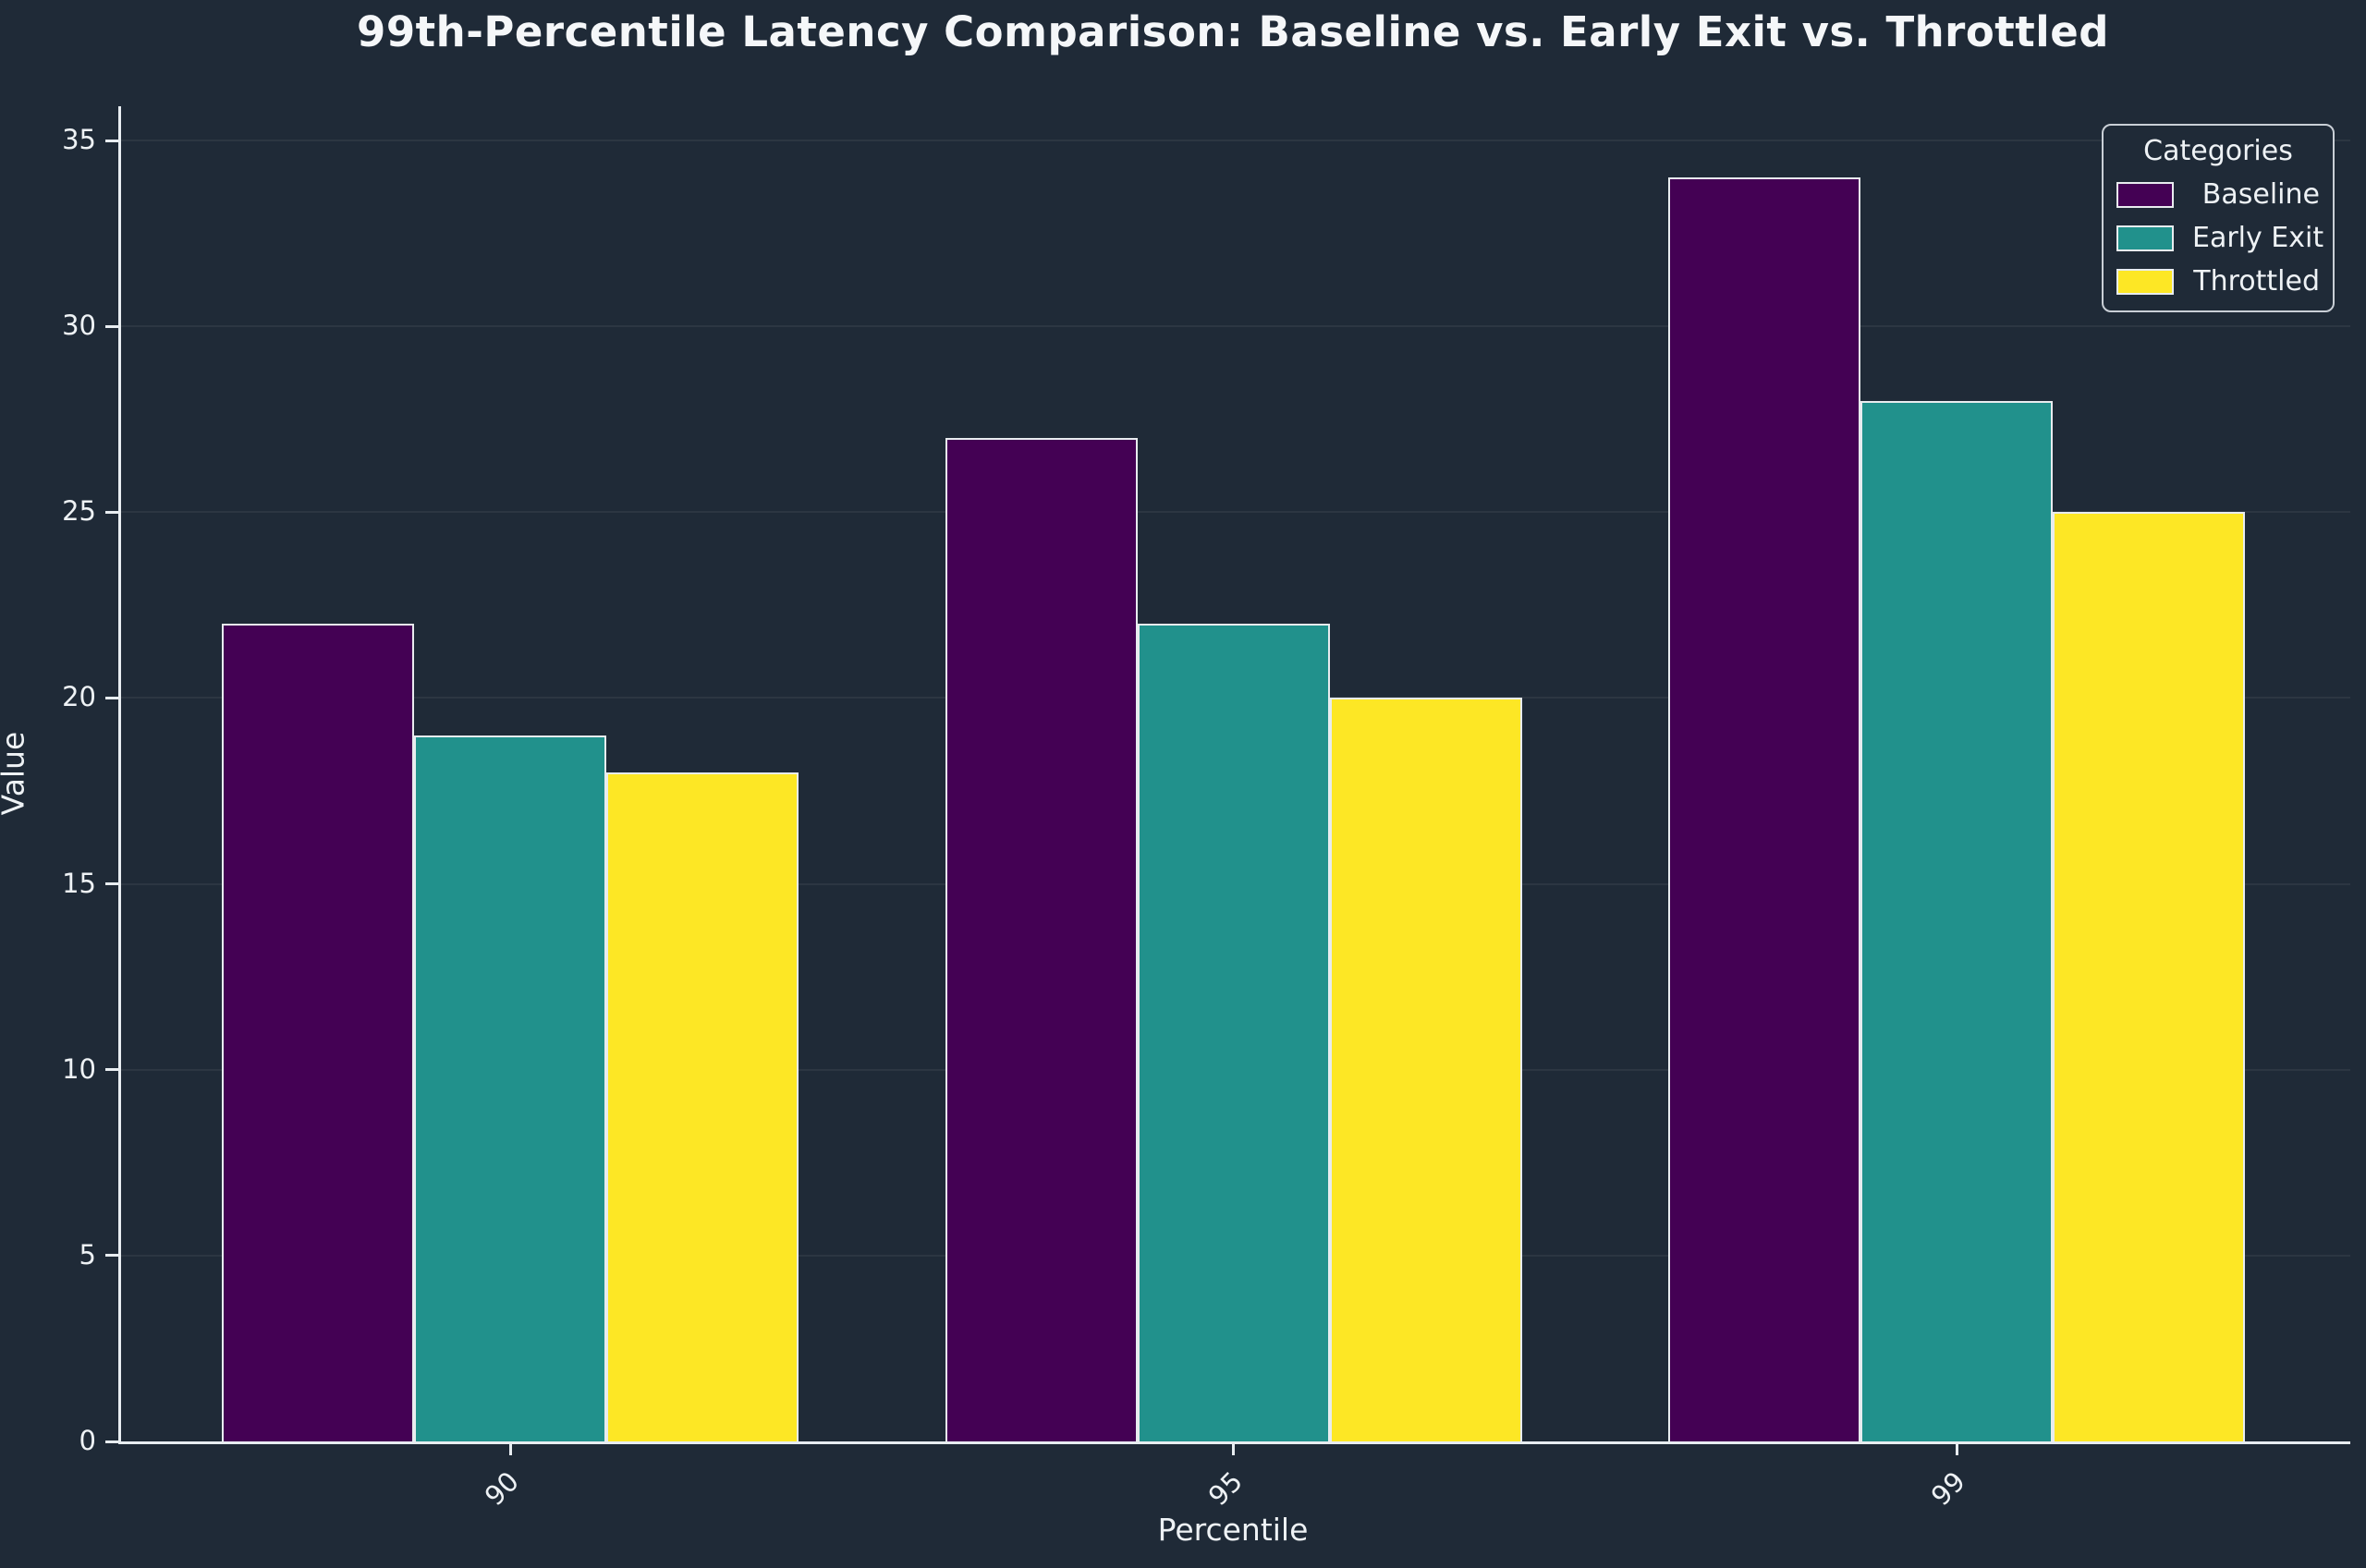 The image size is (2366, 1568). Describe the element at coordinates (79, 326) in the screenshot. I see `y-tick-label-30: 30` at that location.